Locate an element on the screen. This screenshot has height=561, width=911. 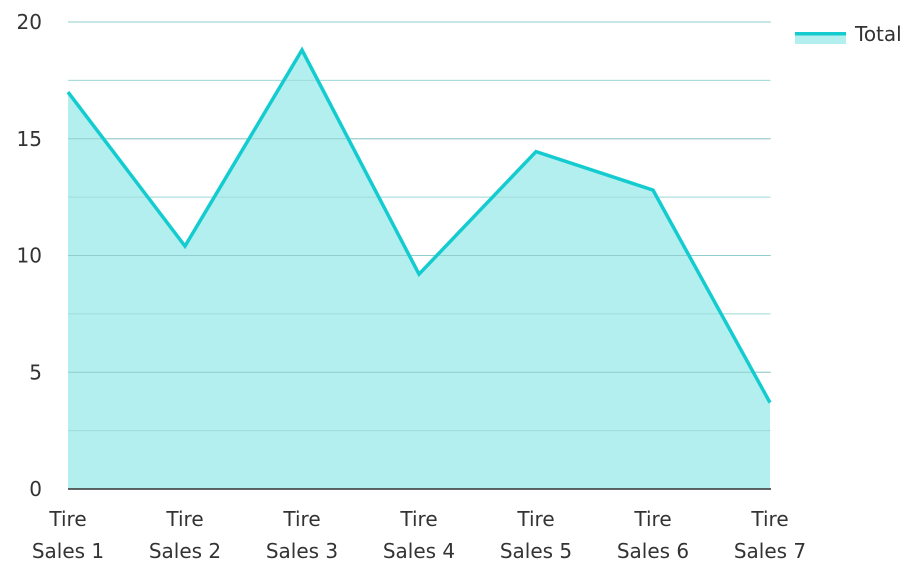
legend: Total is located at coordinates (848, 34).